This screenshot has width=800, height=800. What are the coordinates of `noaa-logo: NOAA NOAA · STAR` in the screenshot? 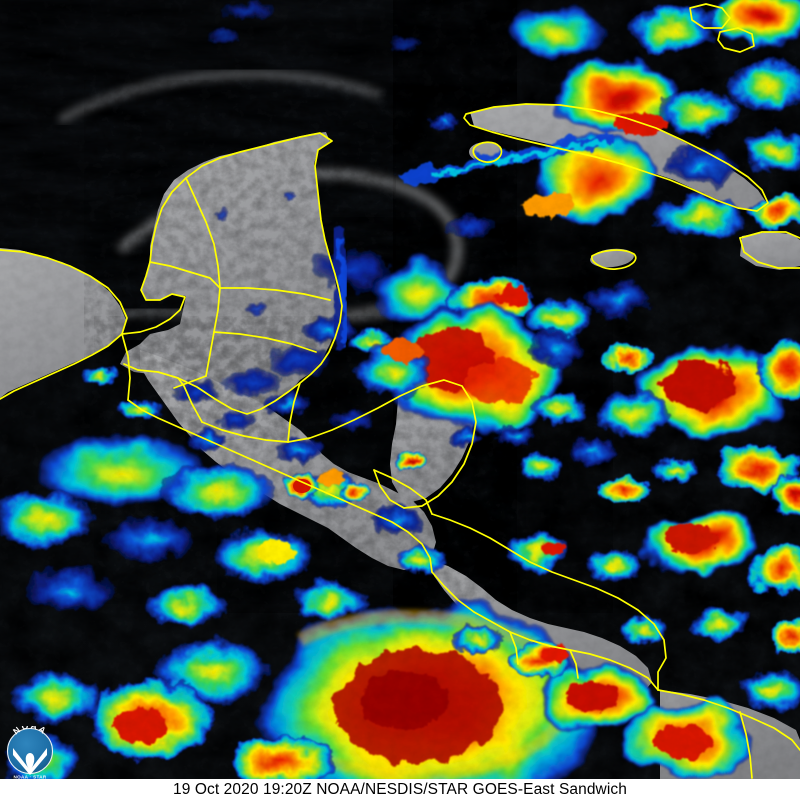 It's located at (30, 752).